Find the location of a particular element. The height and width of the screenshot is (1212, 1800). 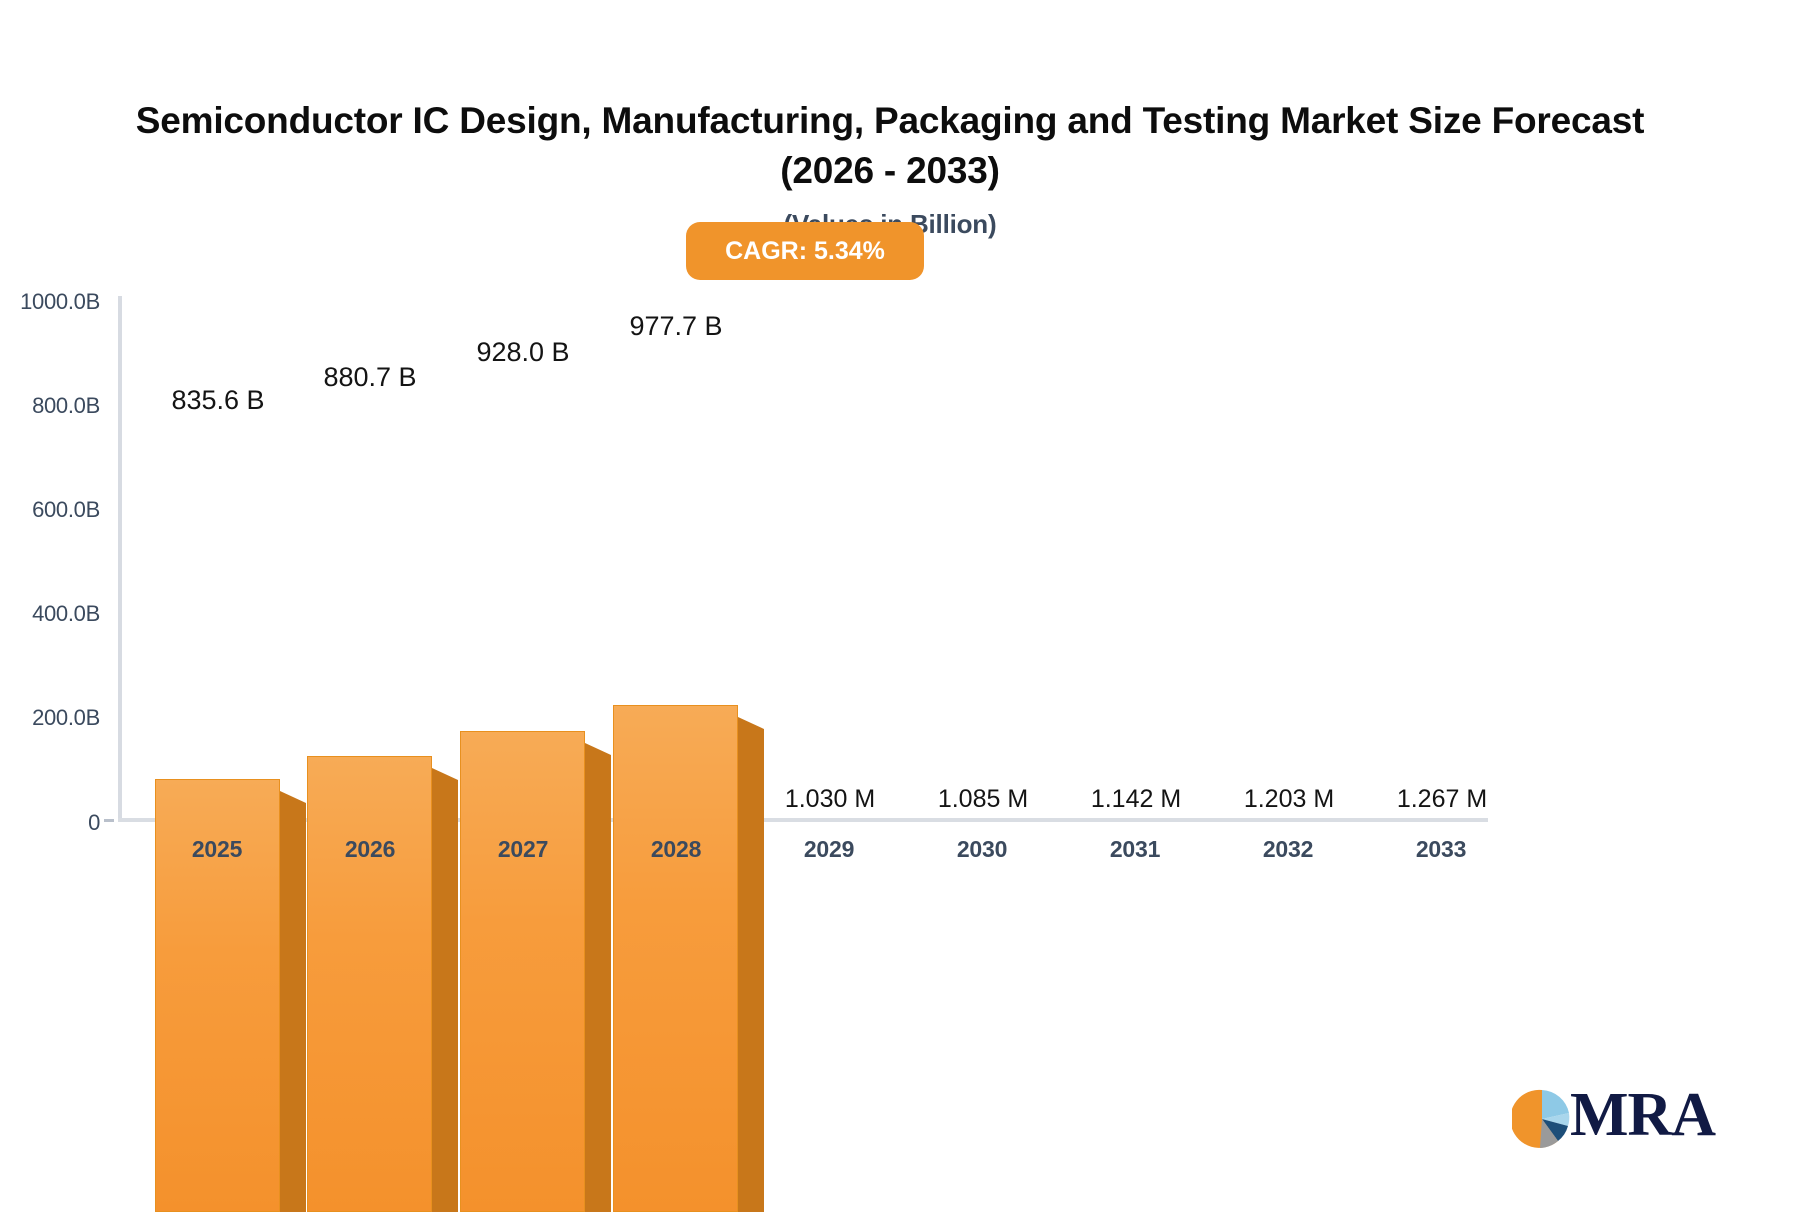

bar-2028-side is located at coordinates (751, 964).